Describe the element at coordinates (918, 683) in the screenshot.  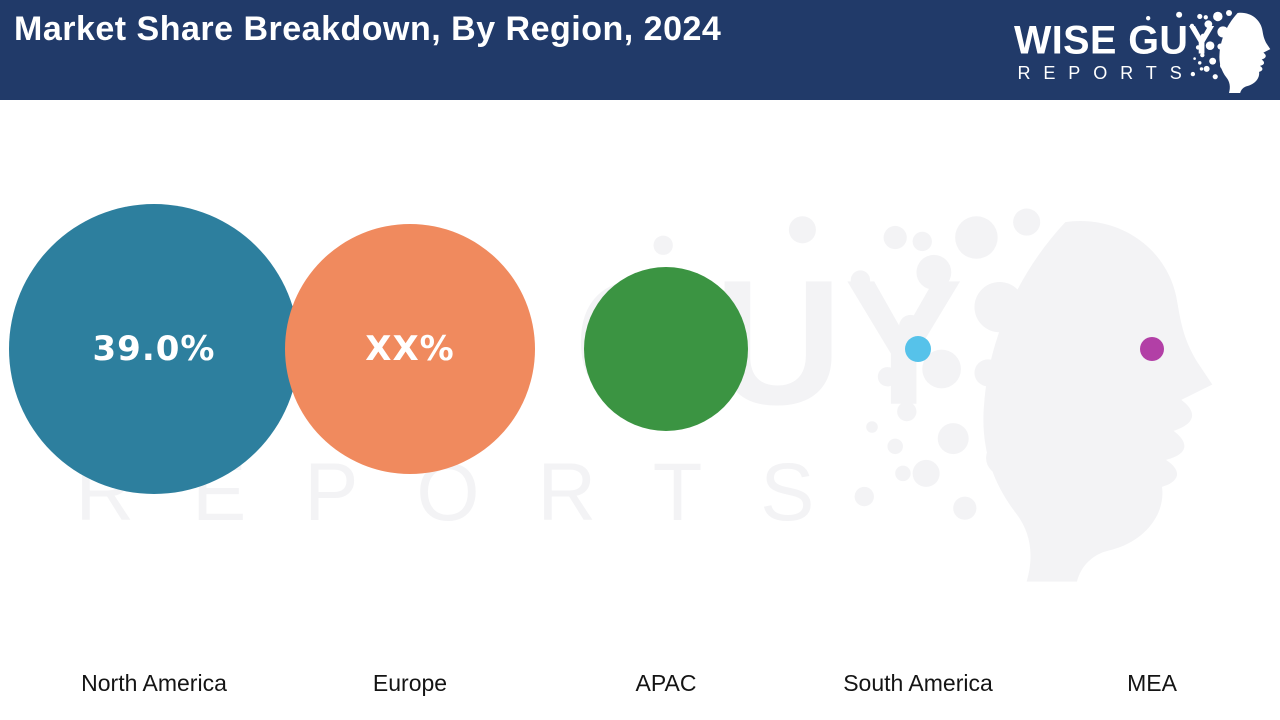
I see `category-label-south-america: South America` at that location.